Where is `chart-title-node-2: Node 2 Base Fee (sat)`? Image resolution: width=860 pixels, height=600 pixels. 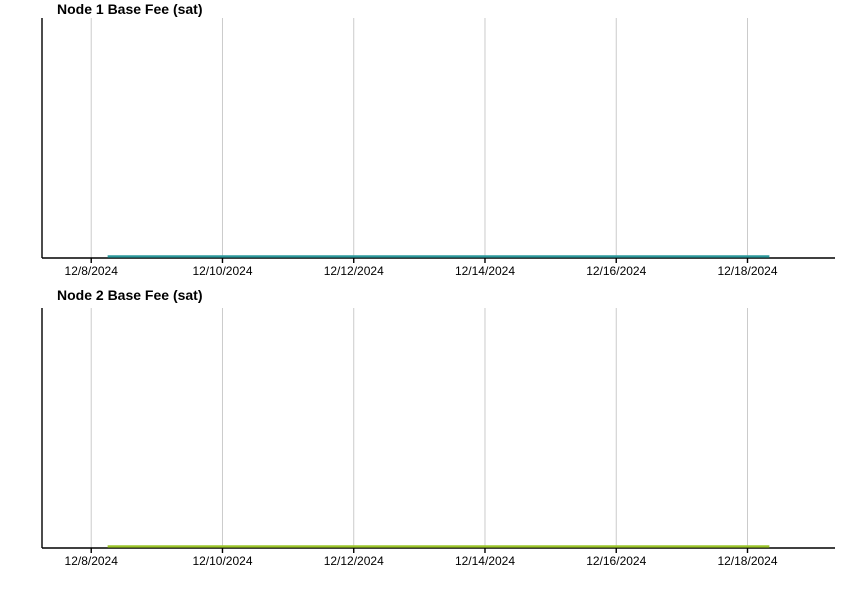
chart-title-node-2: Node 2 Base Fee (sat) is located at coordinates (130, 295).